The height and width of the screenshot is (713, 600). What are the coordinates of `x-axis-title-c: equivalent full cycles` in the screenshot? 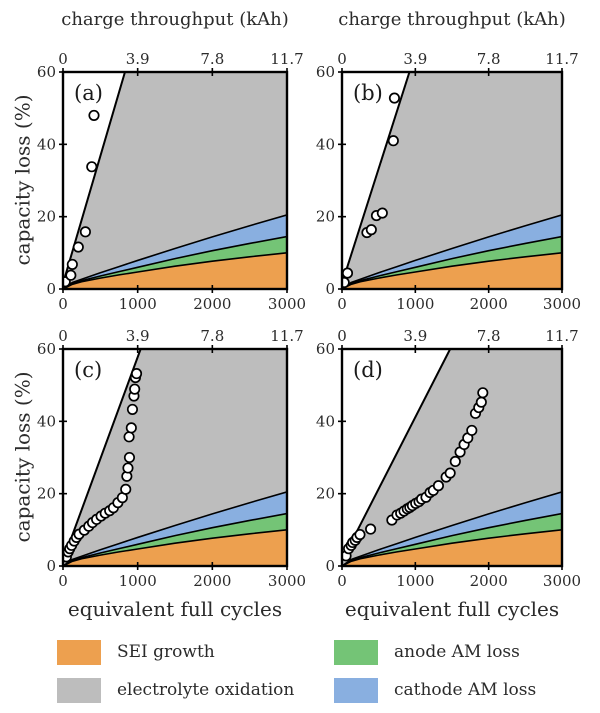 It's located at (175, 609).